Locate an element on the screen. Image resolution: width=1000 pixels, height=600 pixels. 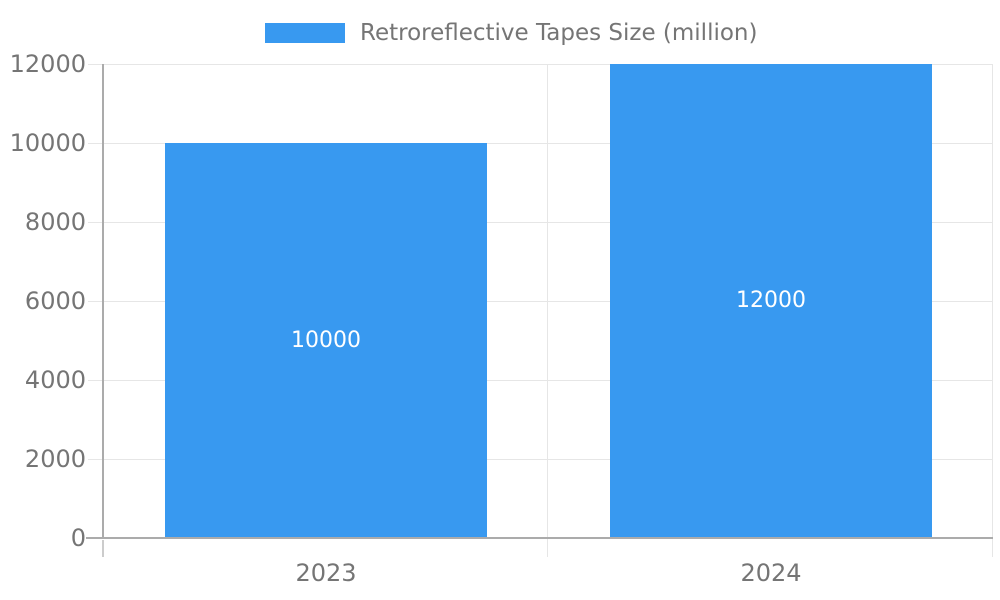
x-tick-label: 2024 is located at coordinates (771, 573).